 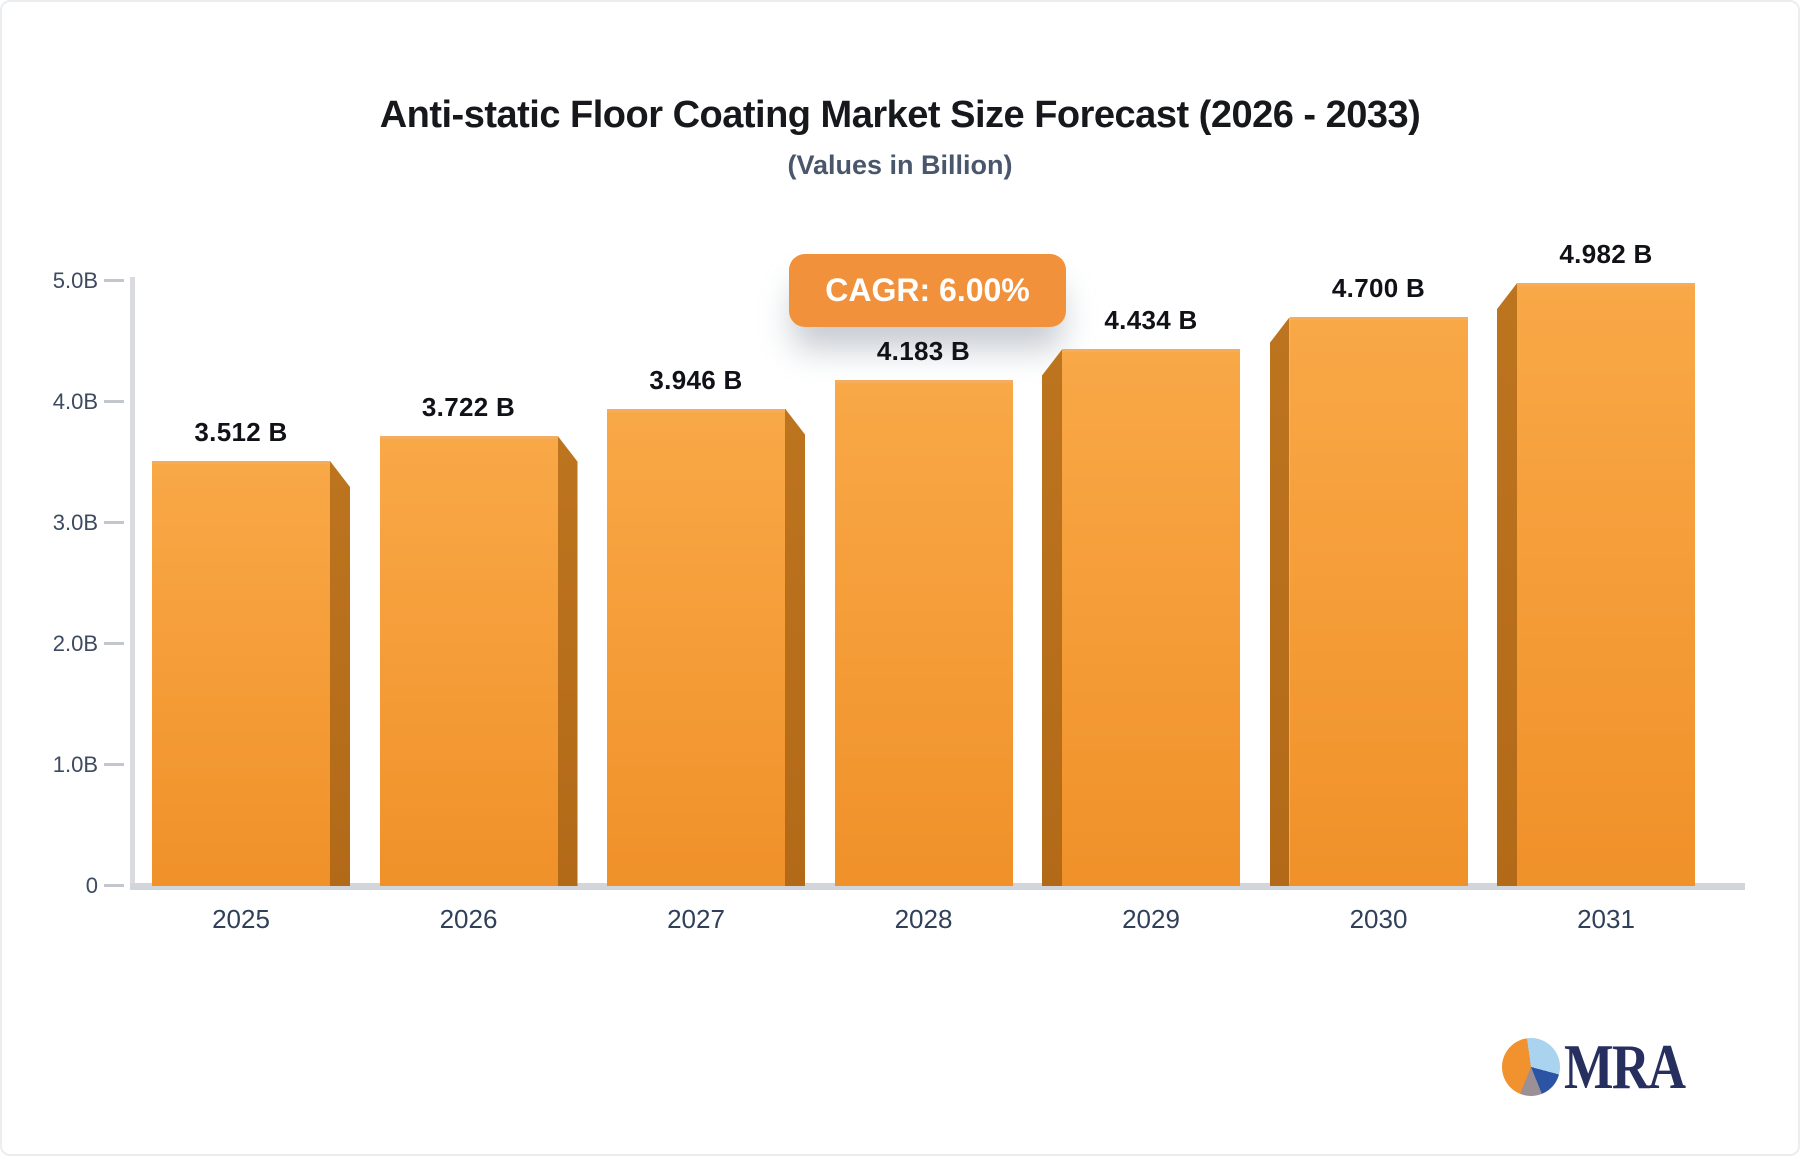 I want to click on logo-text: MRA, so click(x=1625, y=1066).